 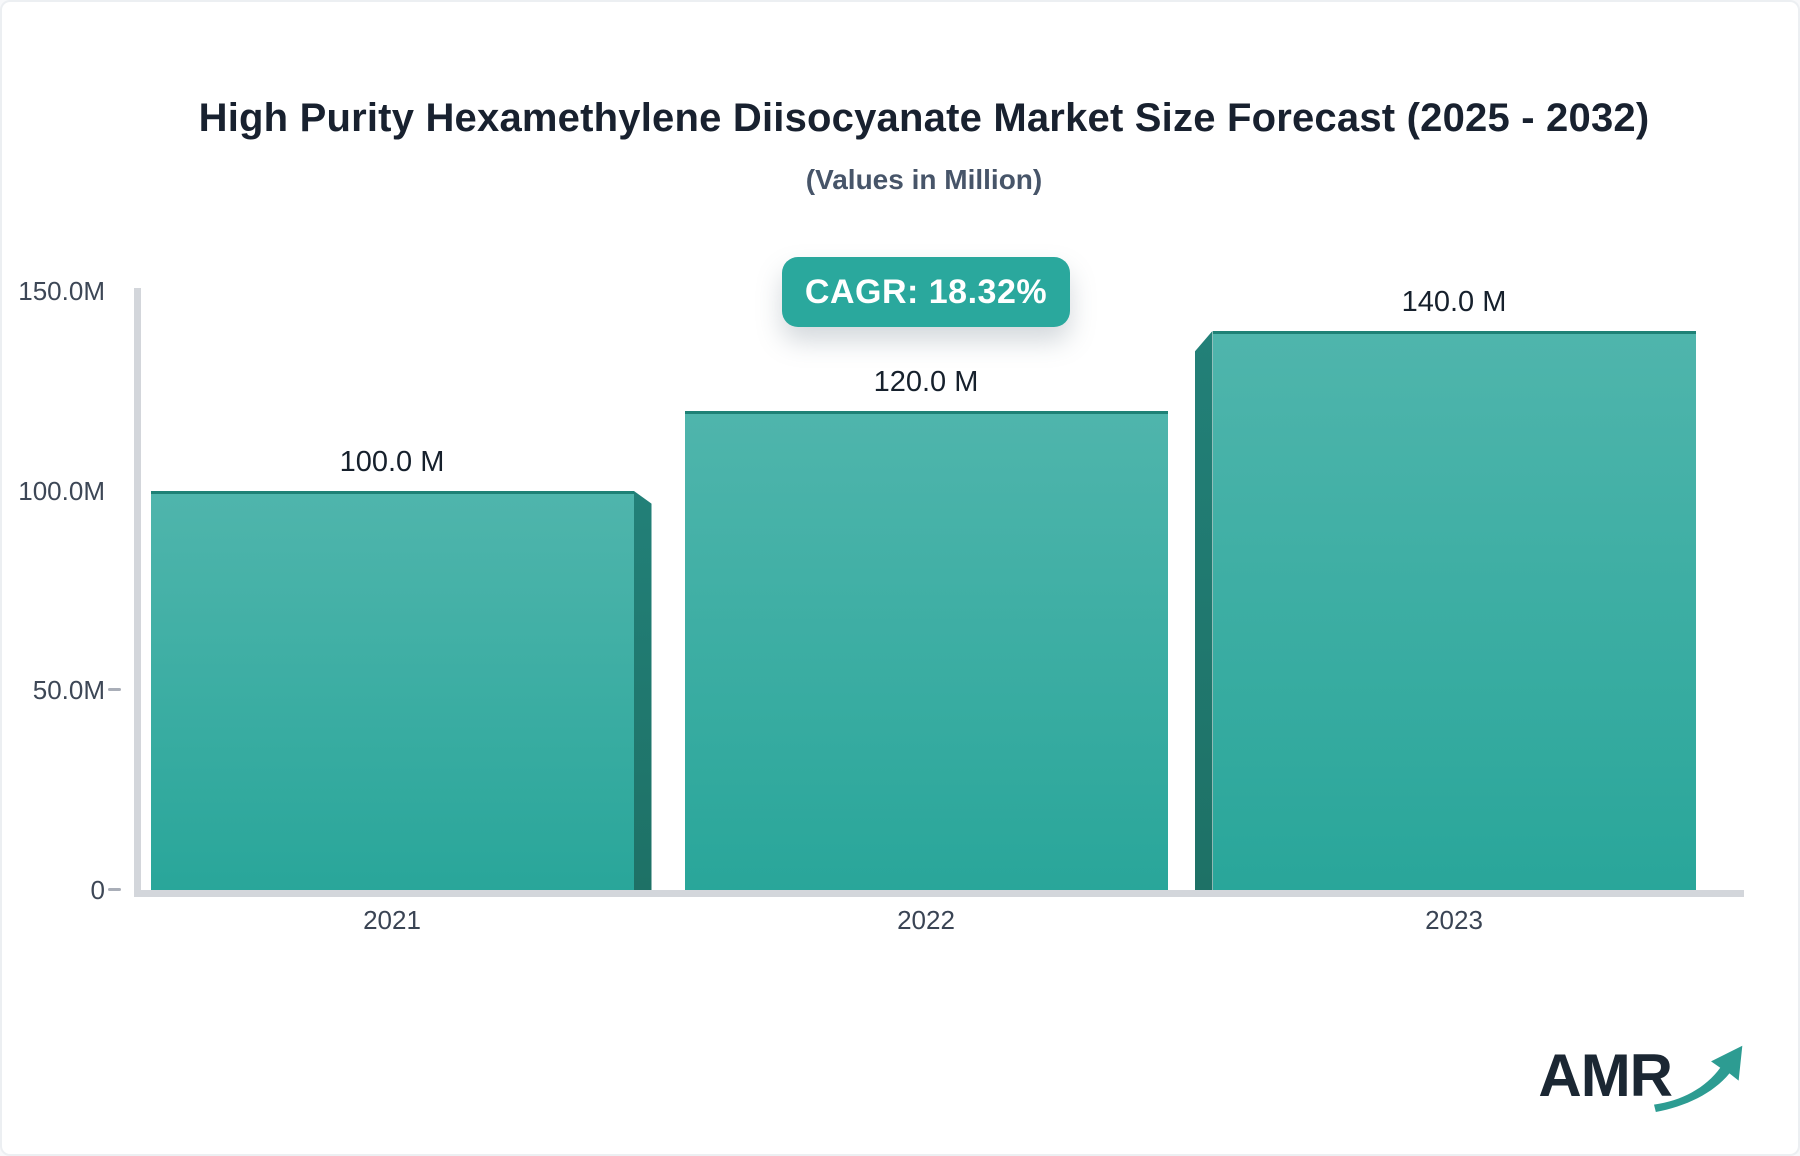 I want to click on y-axis-tick-label: 150.0M, so click(x=61, y=291).